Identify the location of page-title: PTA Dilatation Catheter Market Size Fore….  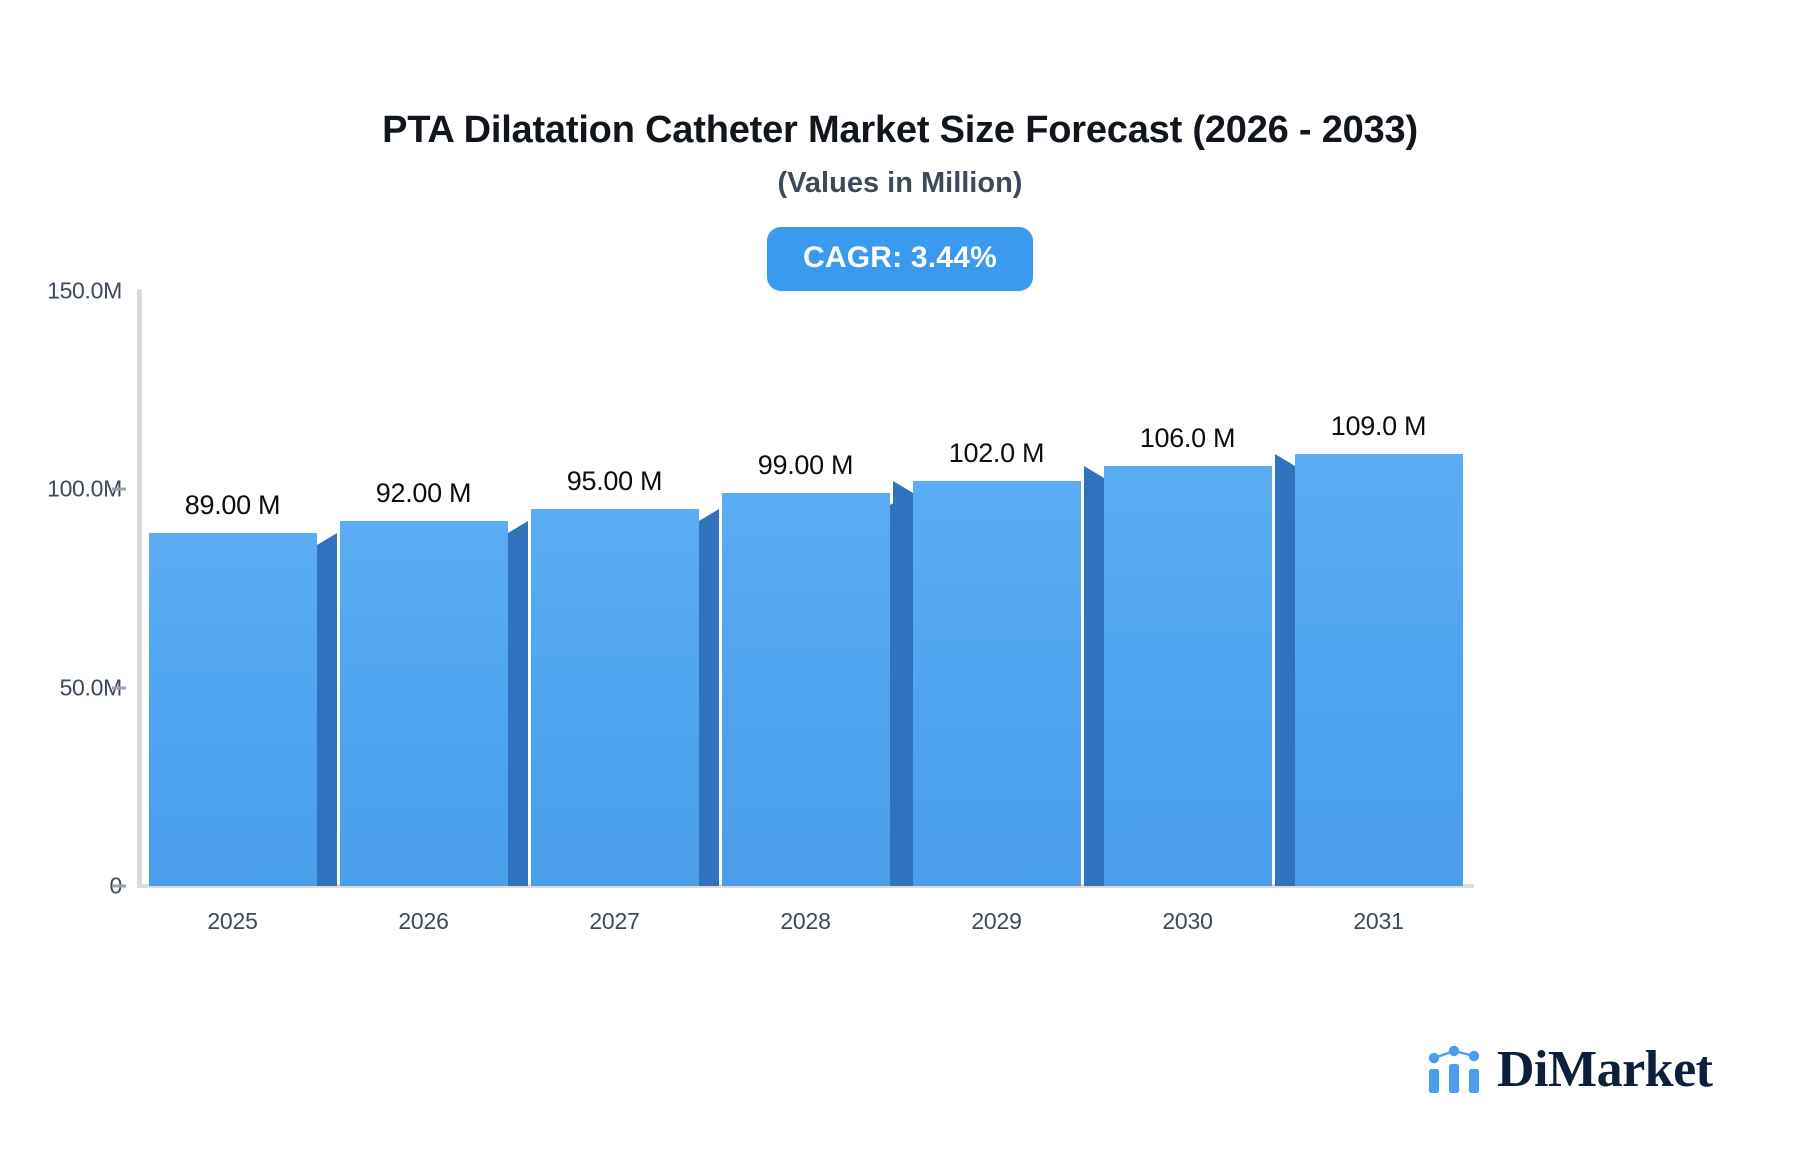
(900, 130).